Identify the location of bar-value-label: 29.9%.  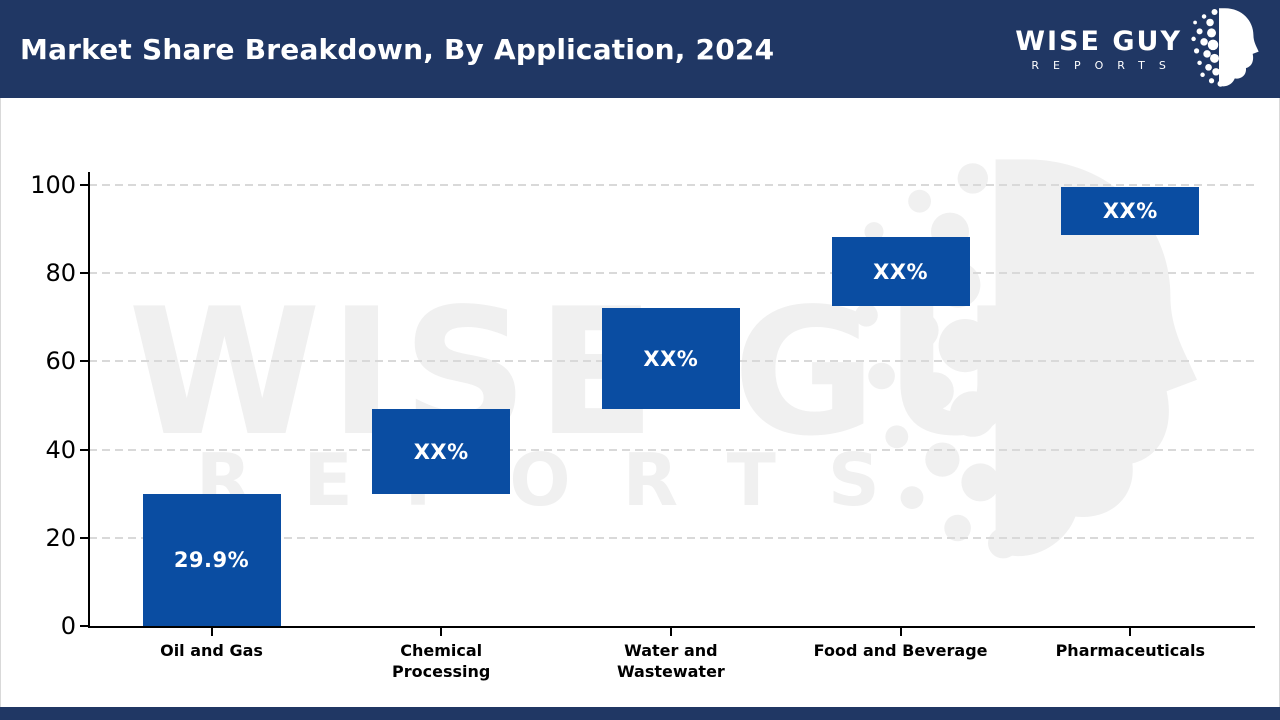
(211, 560).